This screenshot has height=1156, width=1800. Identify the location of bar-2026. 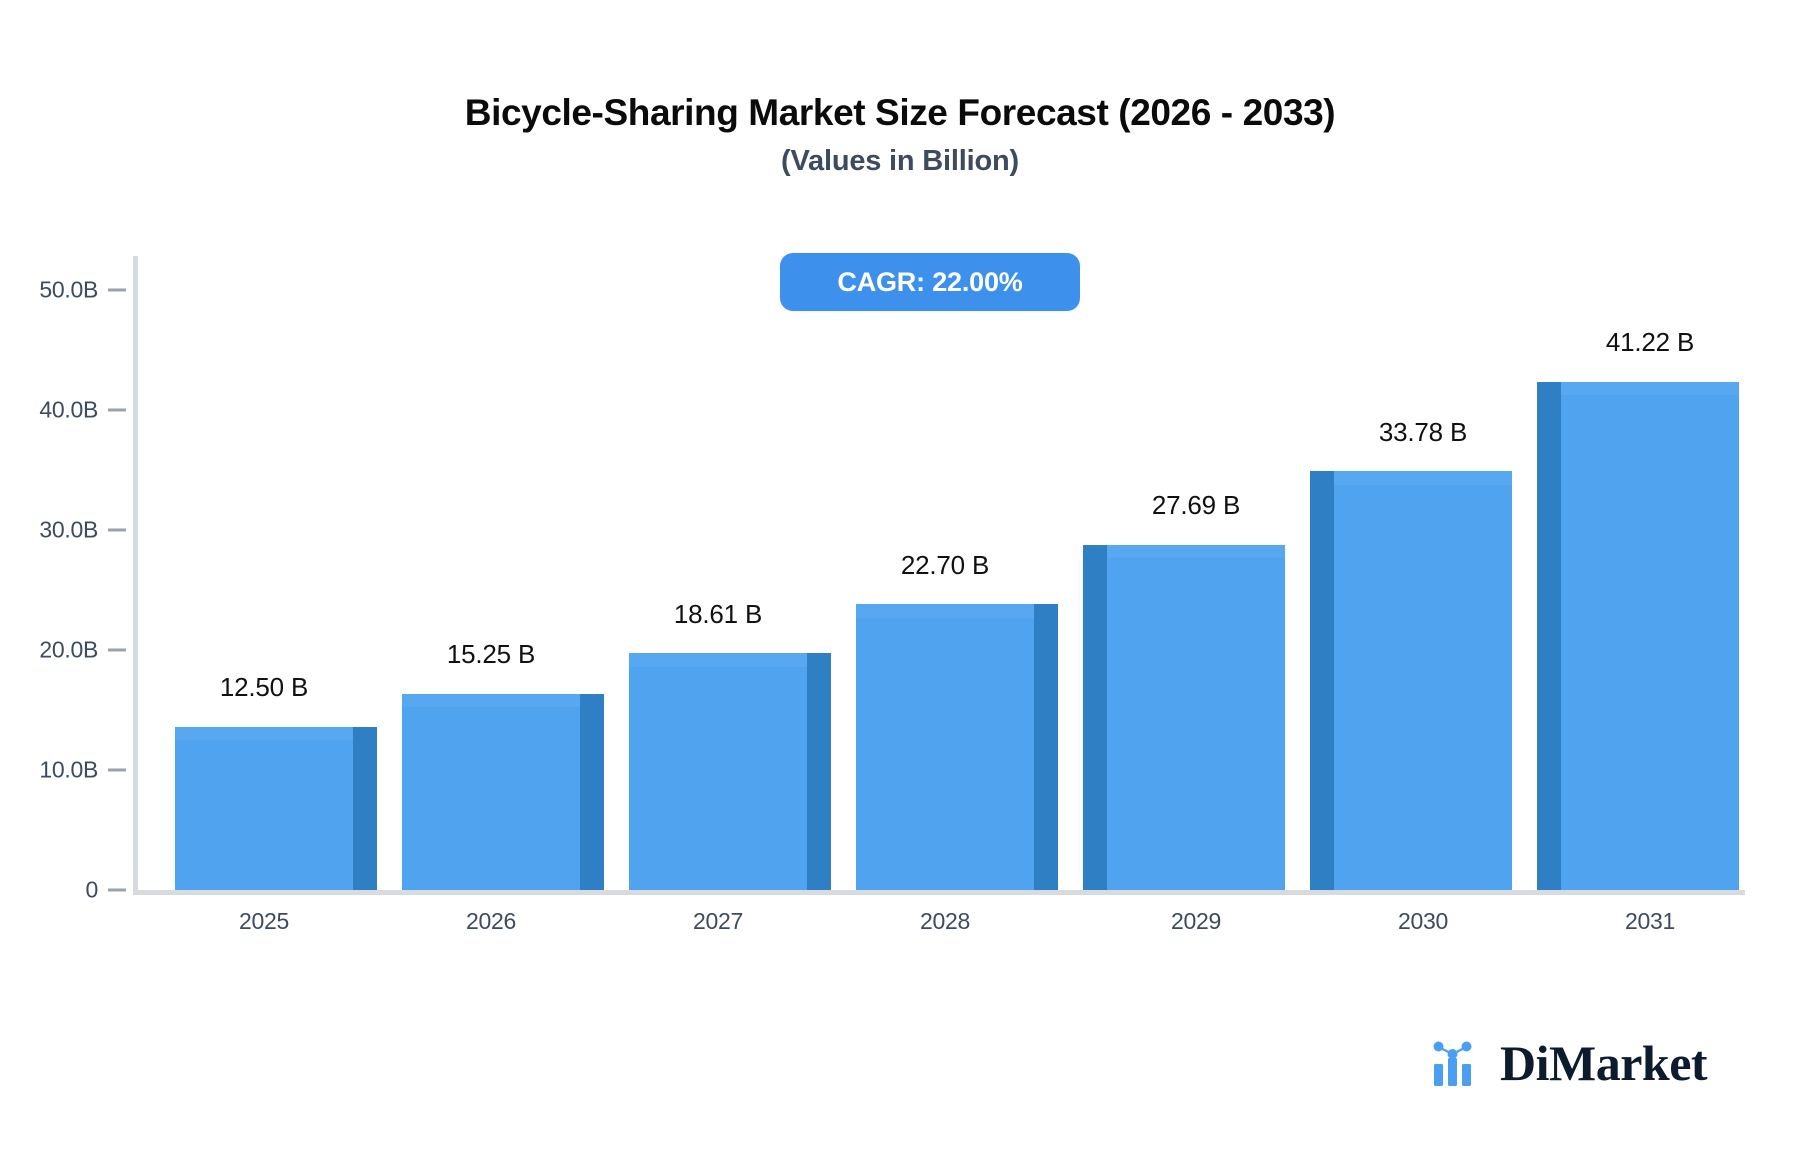
(503, 786).